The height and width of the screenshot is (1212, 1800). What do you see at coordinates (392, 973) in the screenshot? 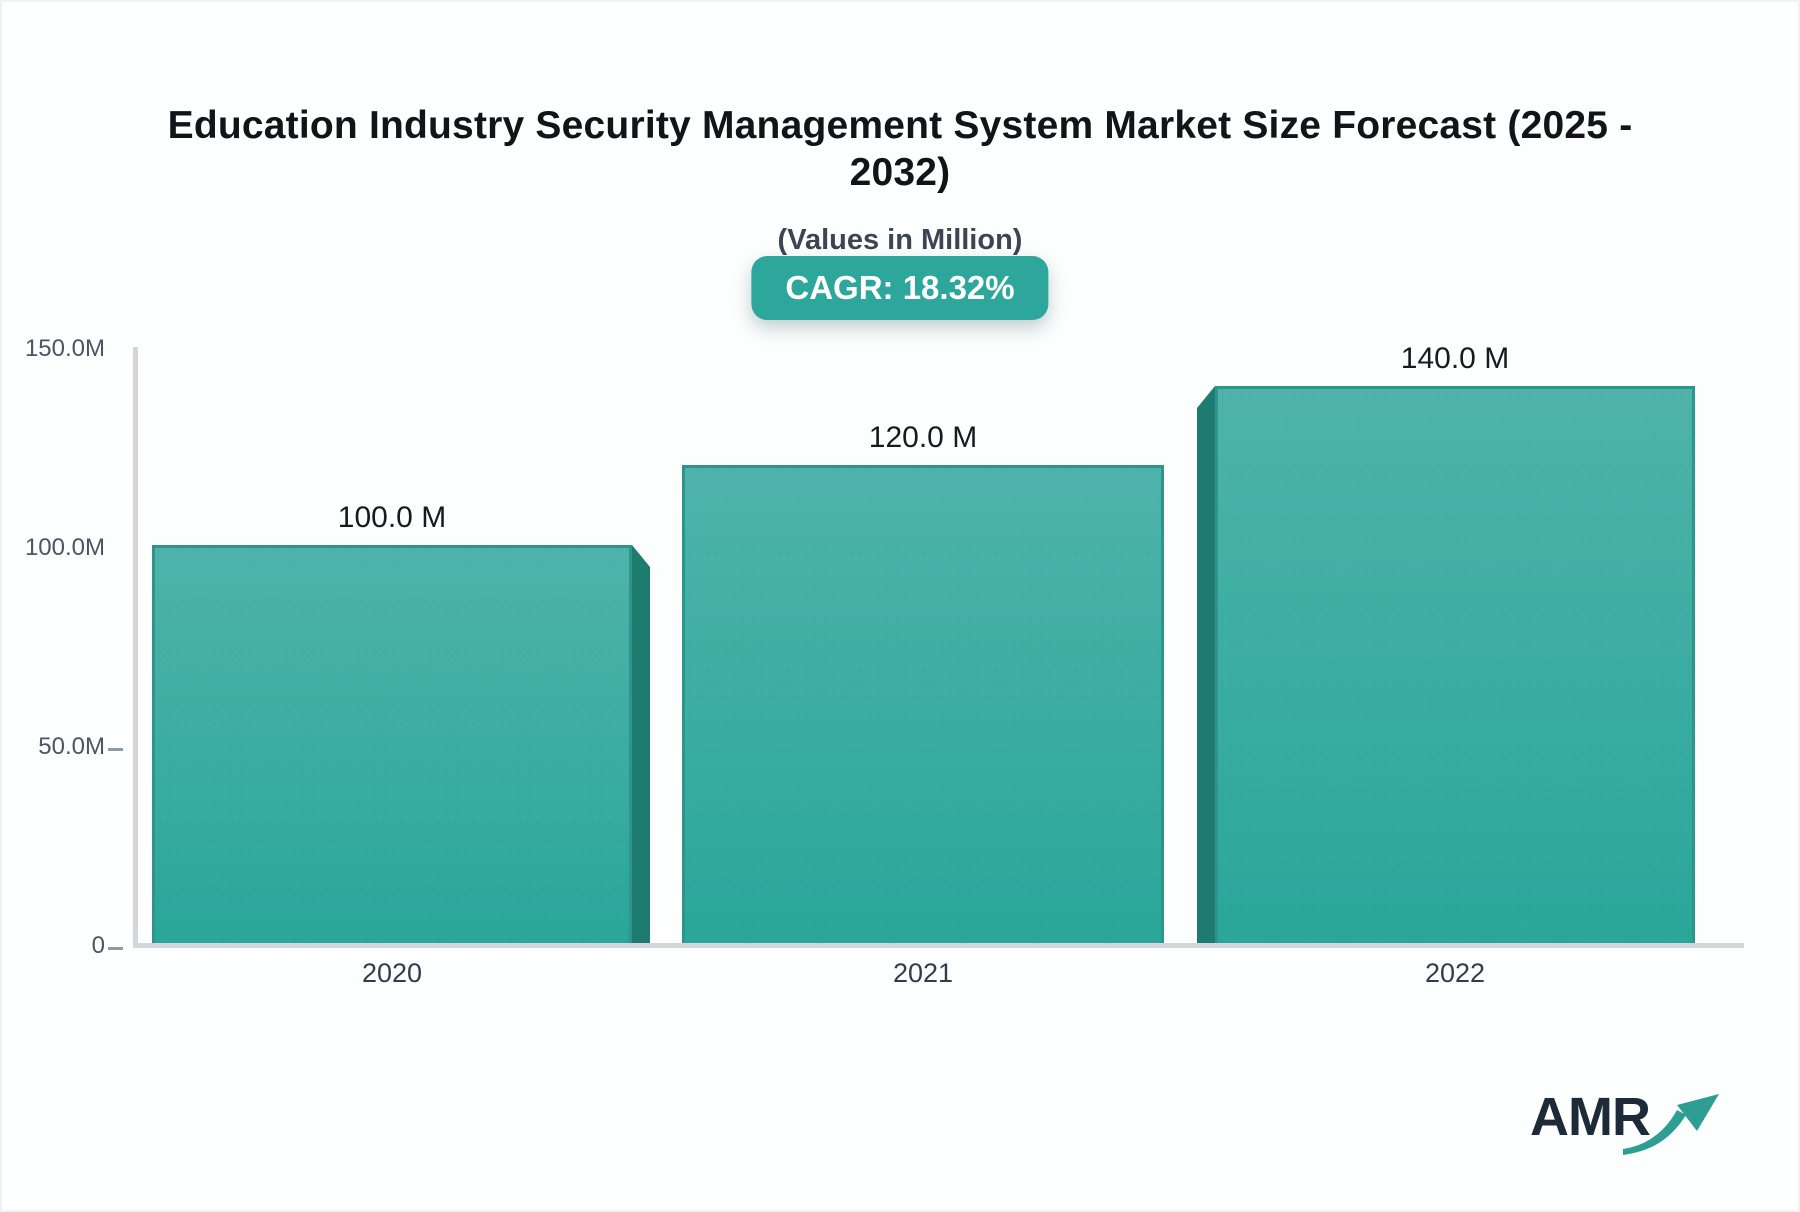
I see `x-axis-label-2020: 2020` at bounding box center [392, 973].